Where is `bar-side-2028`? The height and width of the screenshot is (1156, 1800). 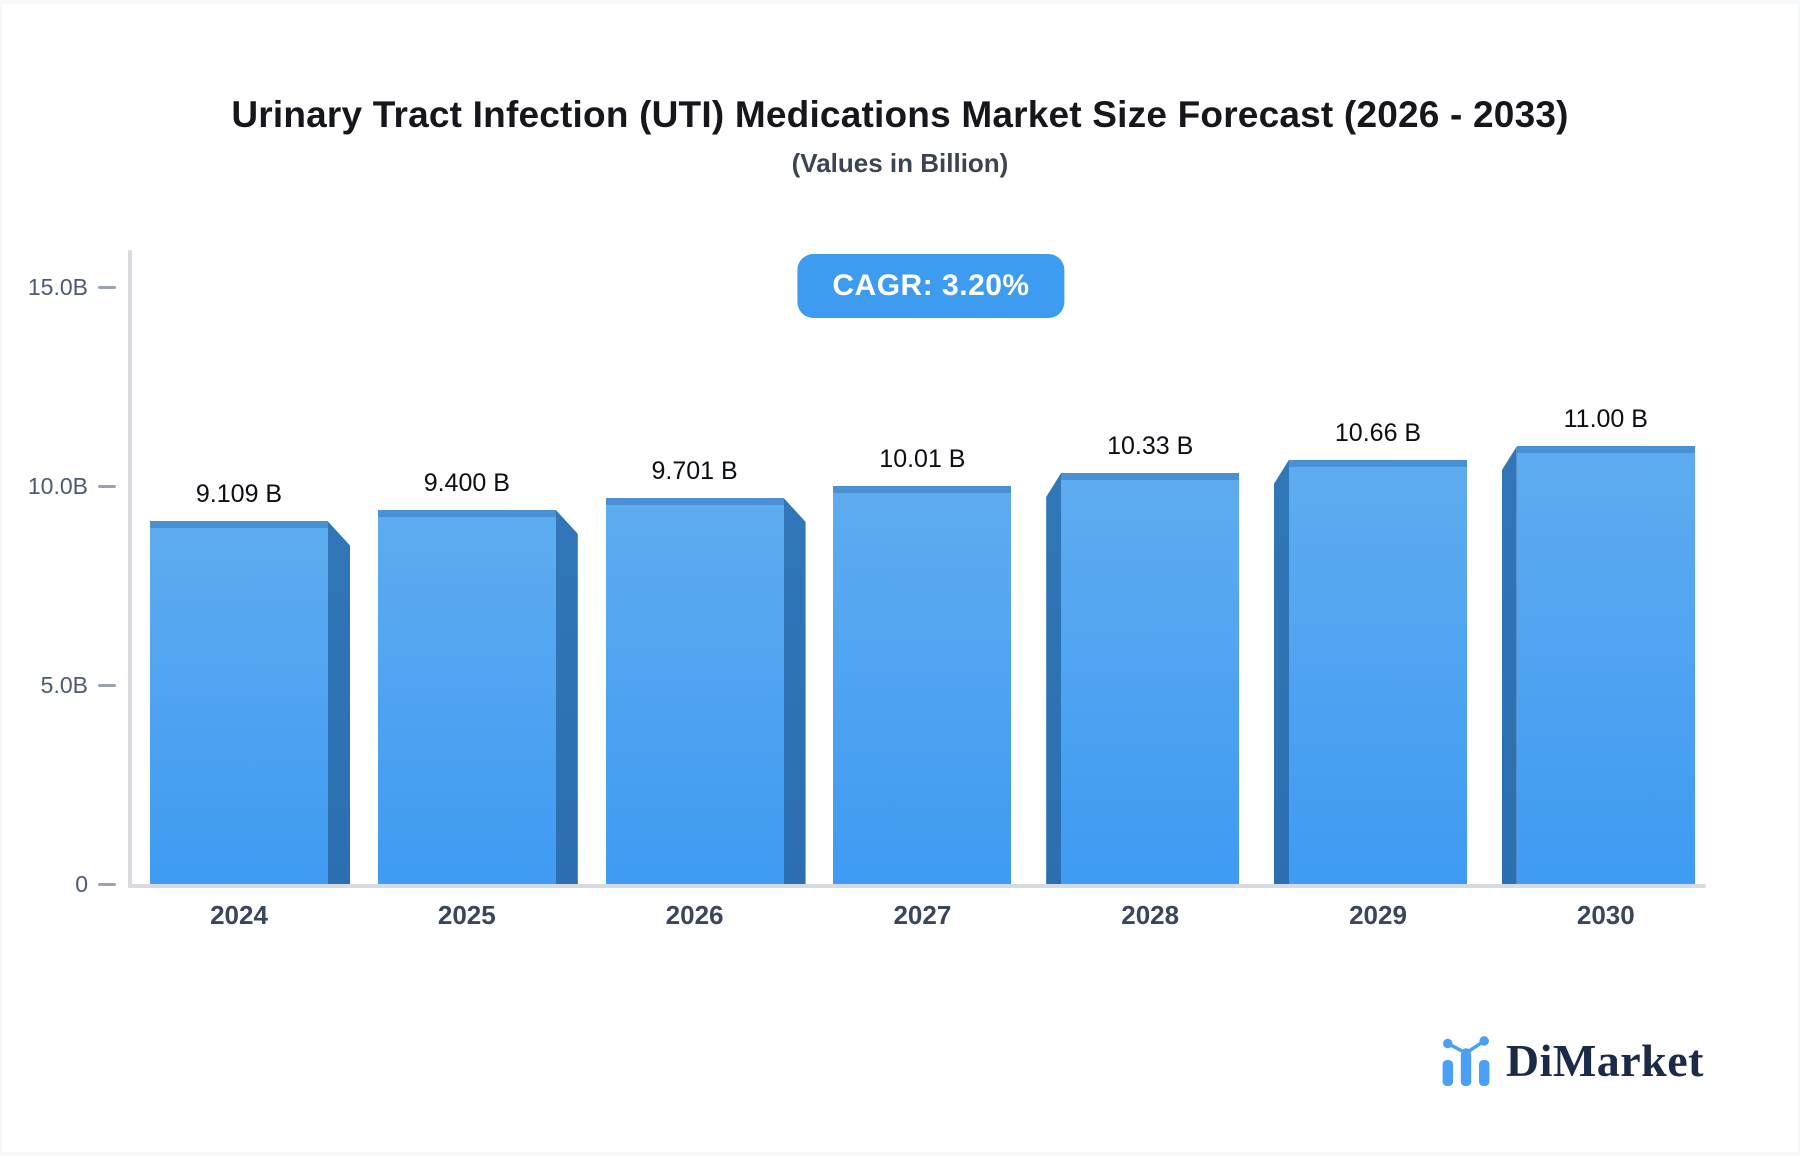
bar-side-2028 is located at coordinates (1054, 678).